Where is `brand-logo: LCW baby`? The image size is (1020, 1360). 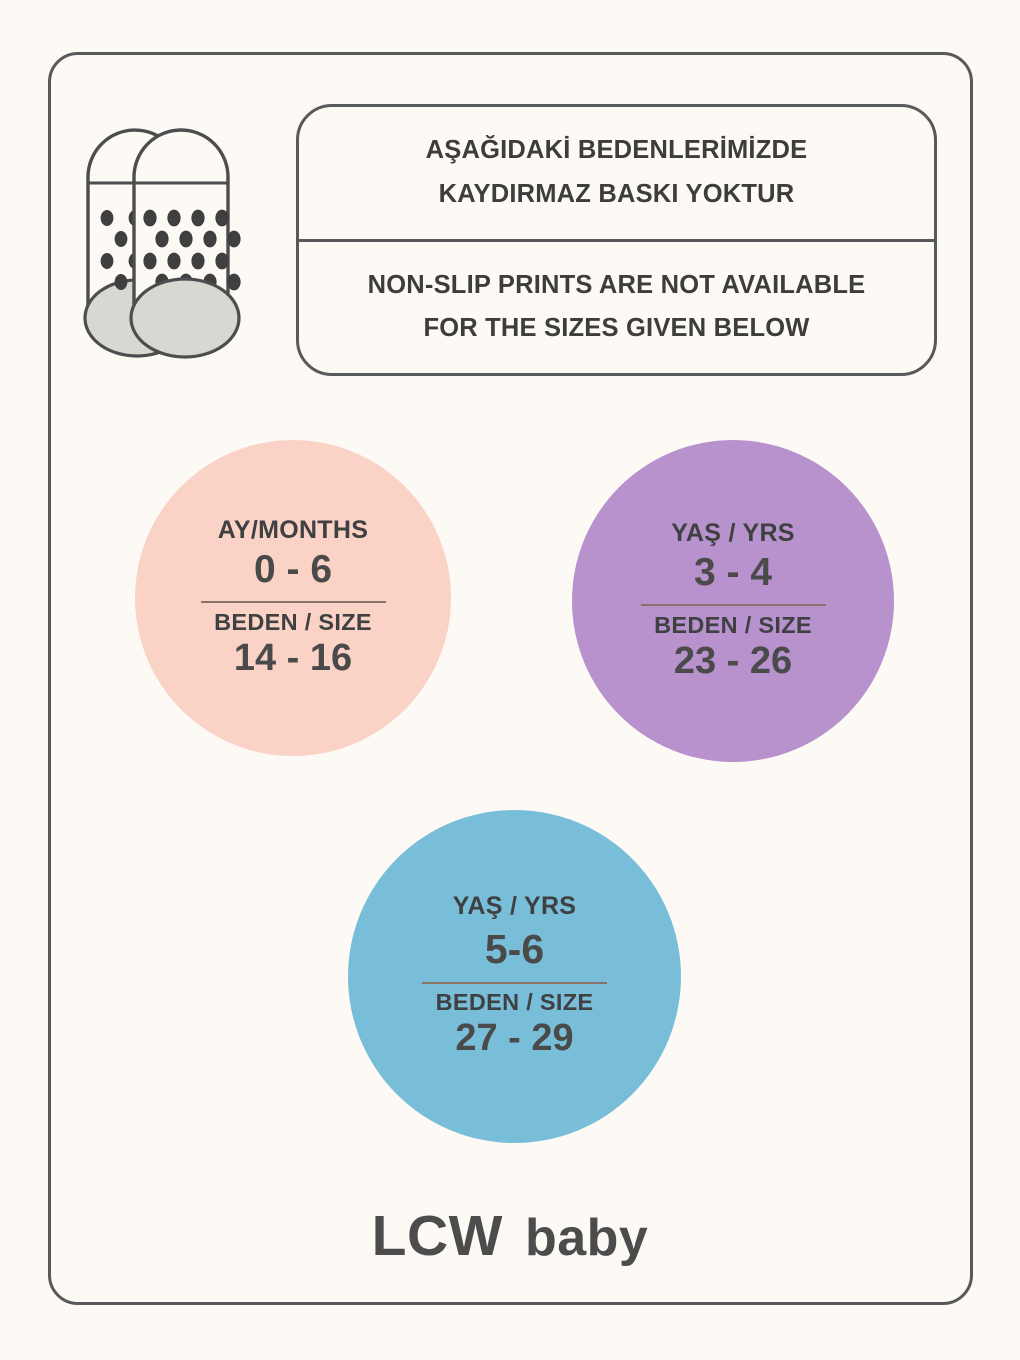 brand-logo: LCW baby is located at coordinates (510, 1236).